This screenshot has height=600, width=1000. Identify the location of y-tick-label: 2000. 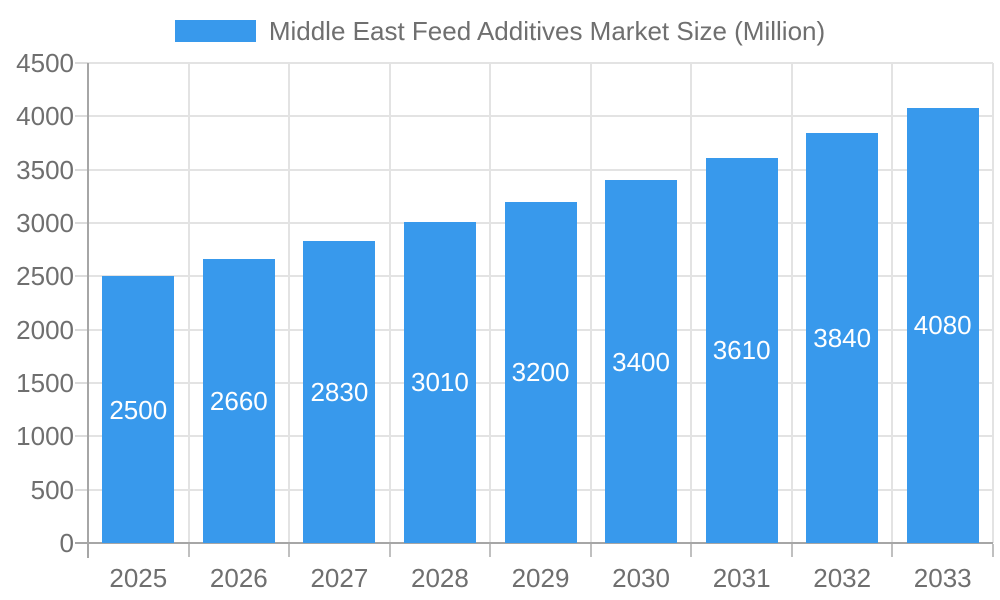
(45, 329).